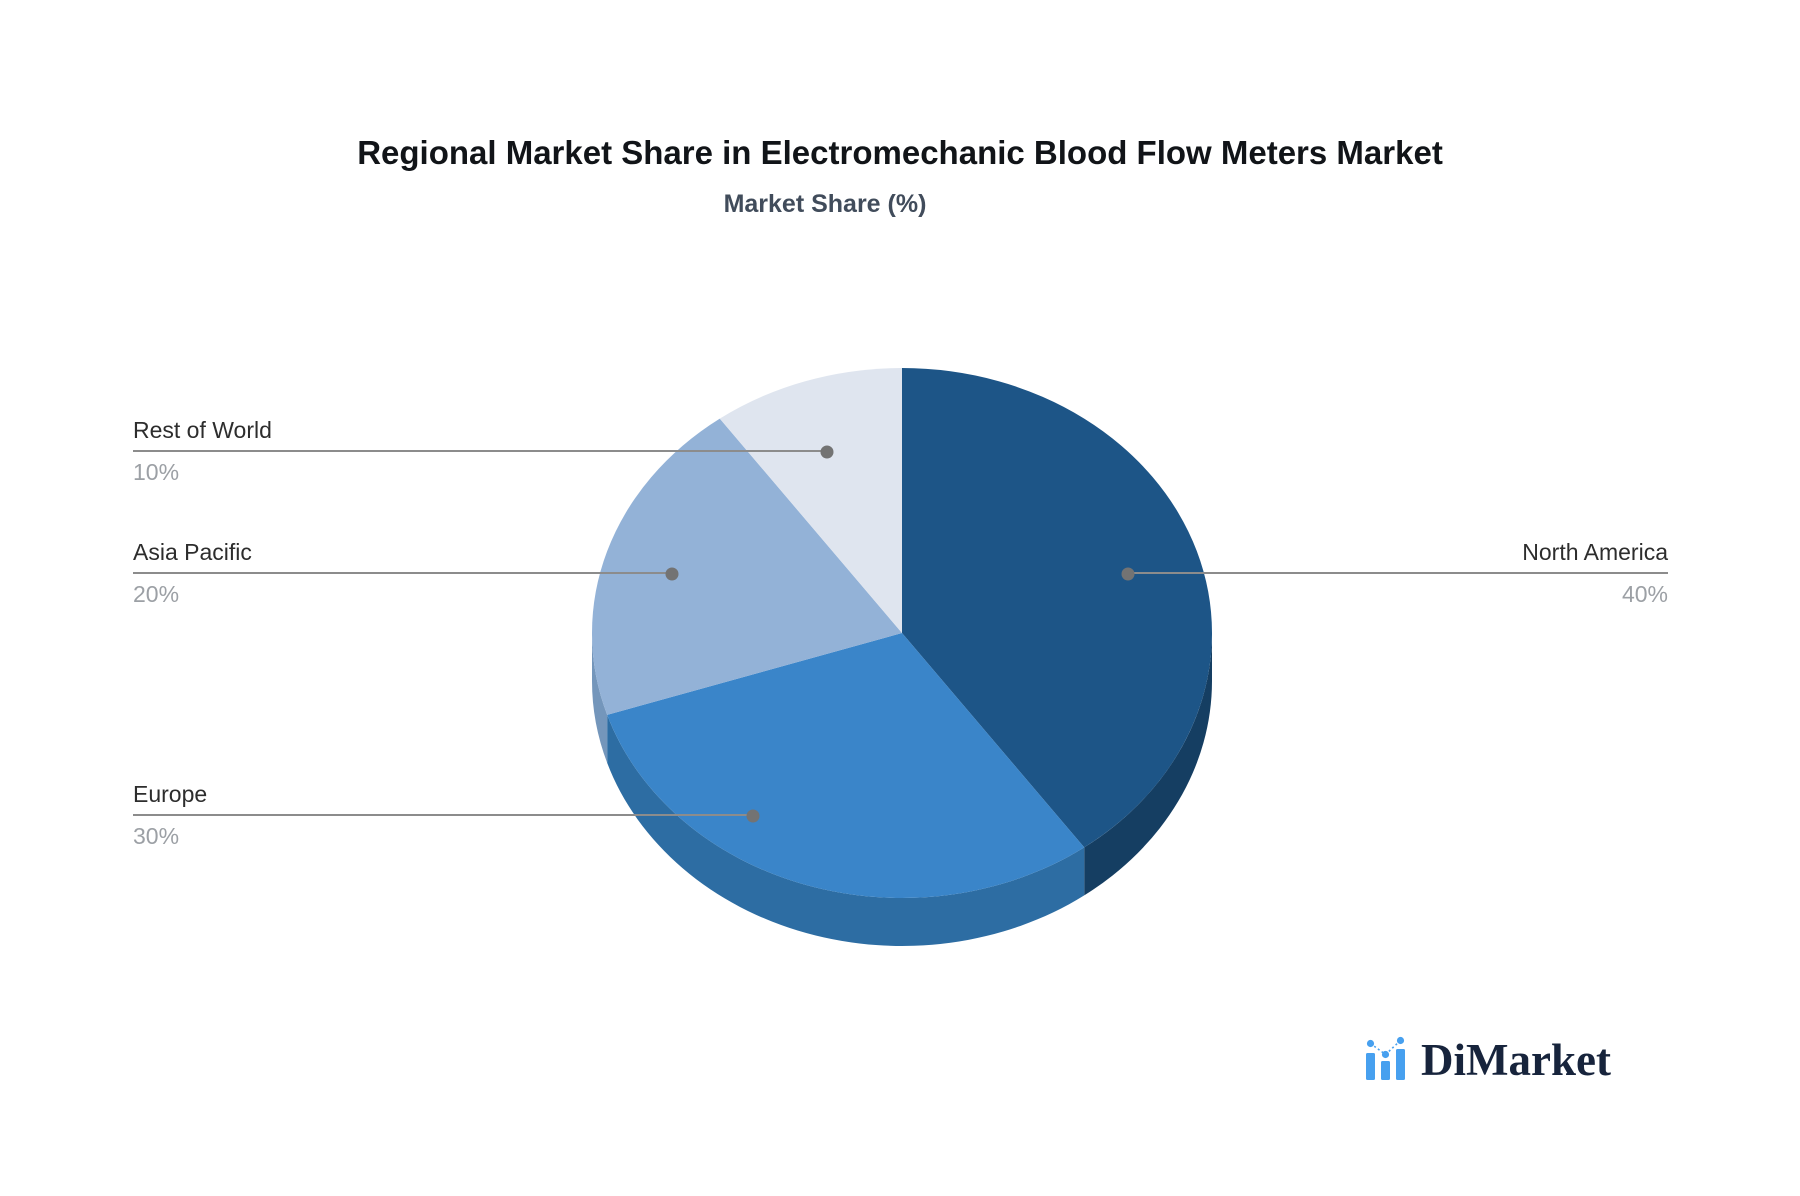  I want to click on slice-label-north-america: North America, so click(1595, 552).